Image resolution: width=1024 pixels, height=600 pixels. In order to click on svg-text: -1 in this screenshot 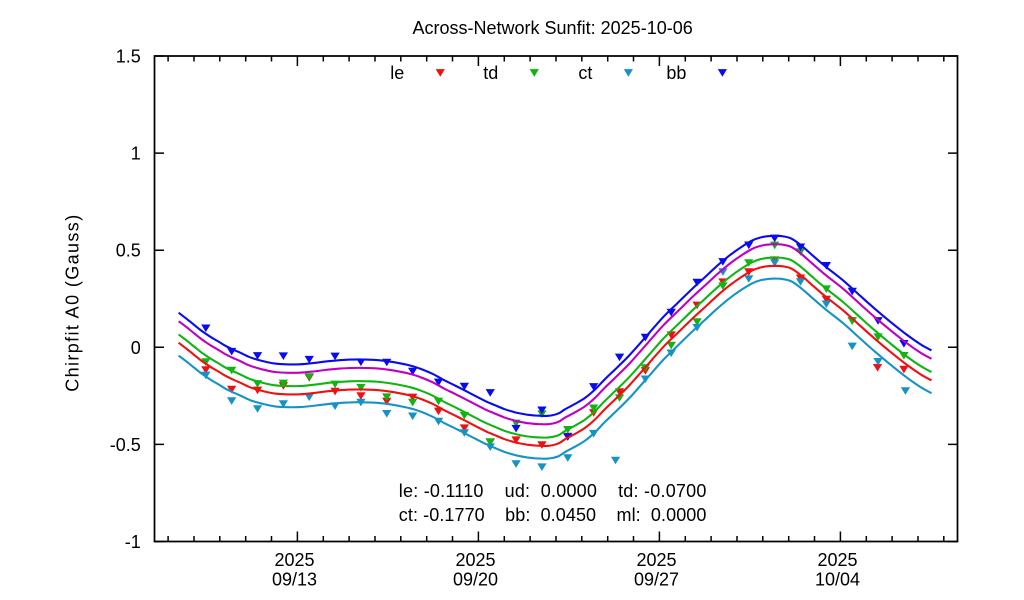, I will do `click(133, 542)`.